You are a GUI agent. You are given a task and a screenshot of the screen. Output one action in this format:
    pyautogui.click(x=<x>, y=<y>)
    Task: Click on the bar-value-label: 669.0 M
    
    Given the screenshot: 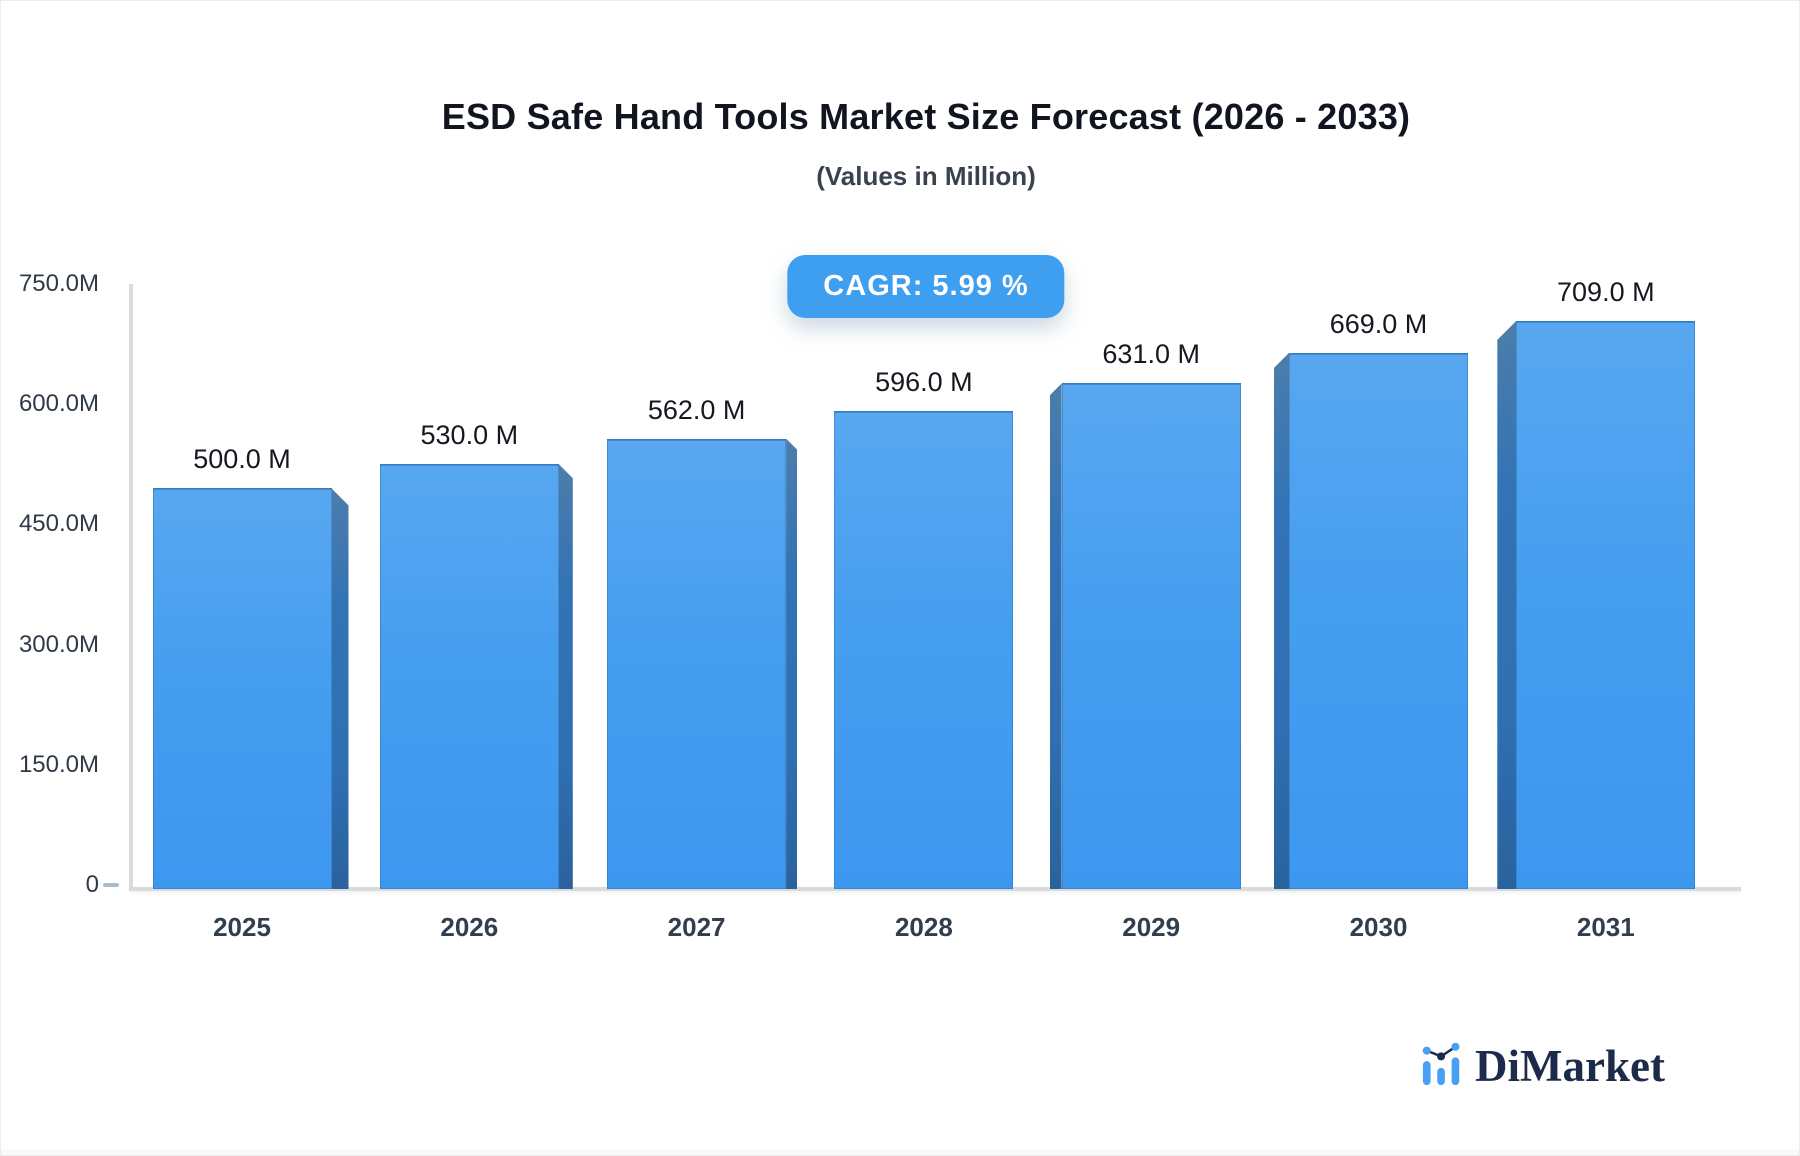 What is the action you would take?
    pyautogui.click(x=1378, y=323)
    